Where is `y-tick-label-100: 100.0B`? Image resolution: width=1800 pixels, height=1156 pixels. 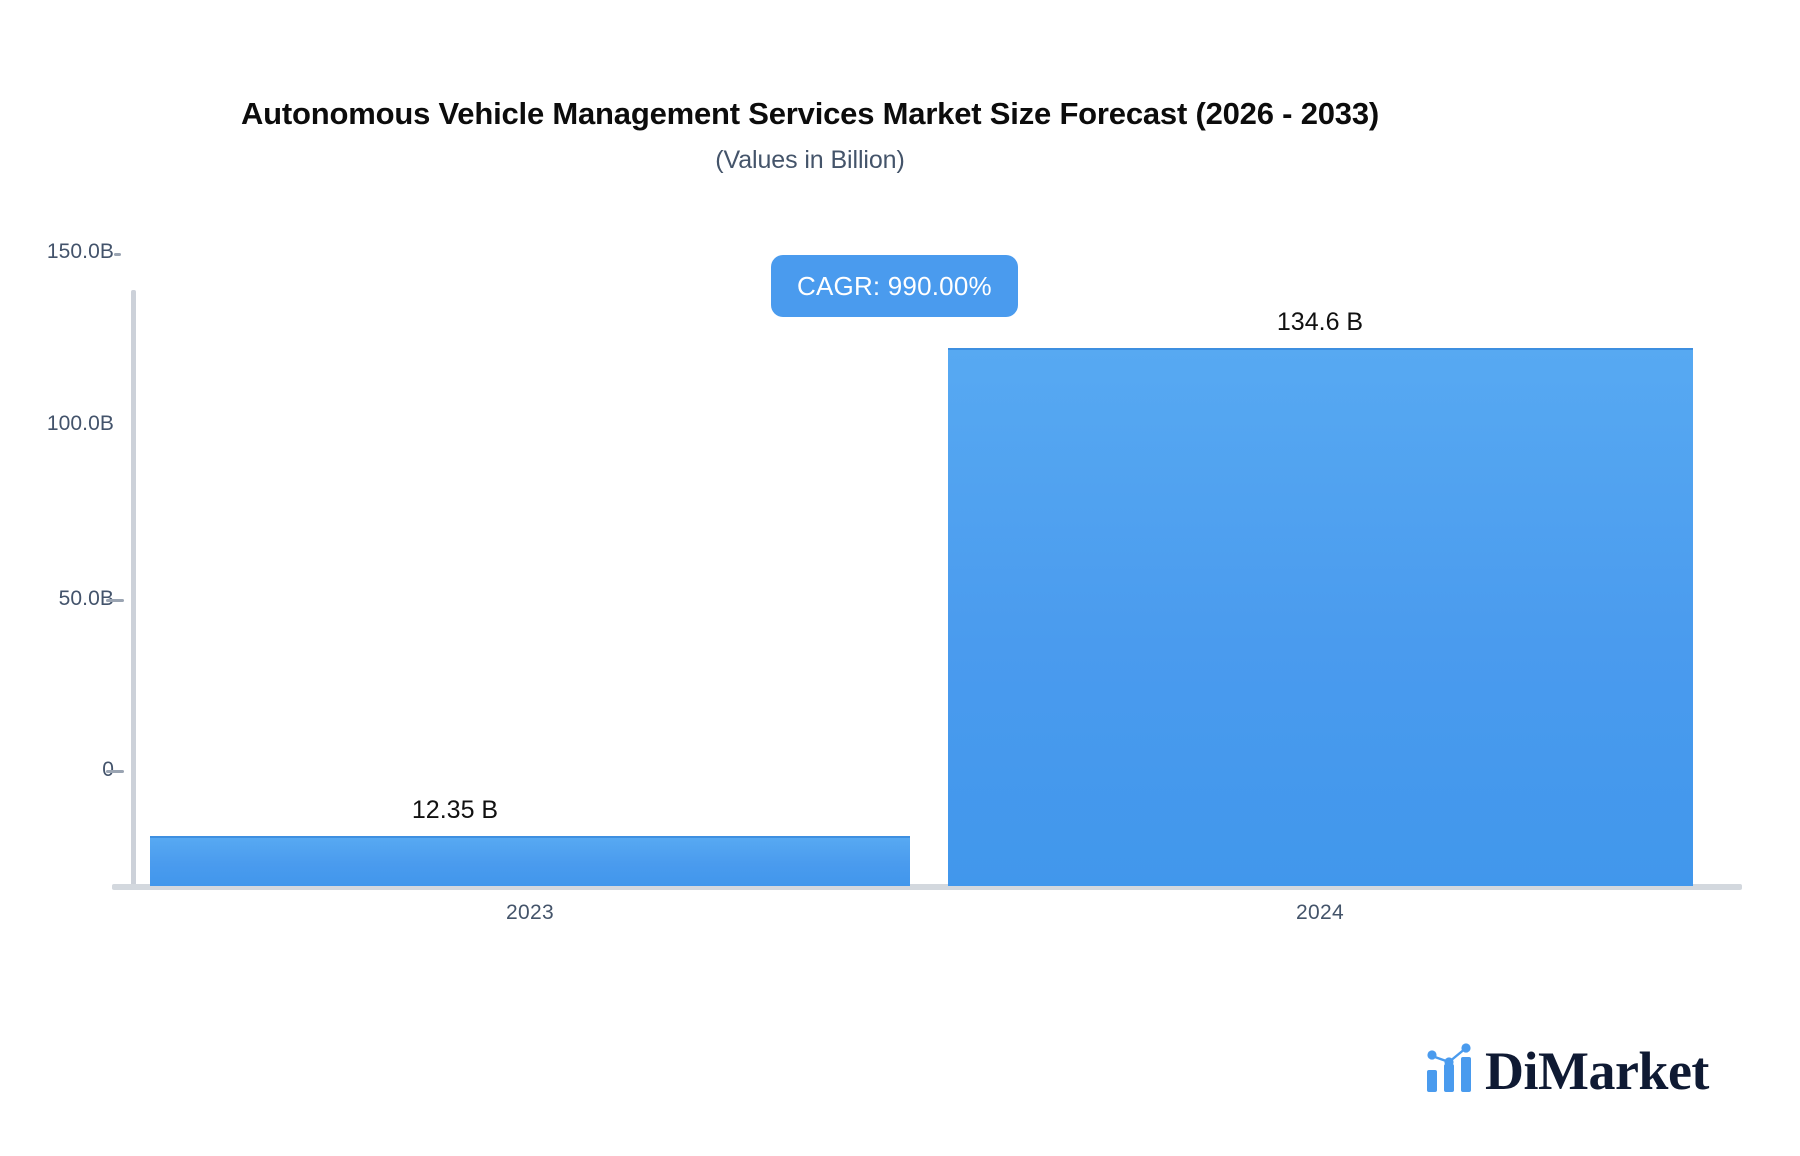 y-tick-label-100: 100.0B is located at coordinates (80, 423).